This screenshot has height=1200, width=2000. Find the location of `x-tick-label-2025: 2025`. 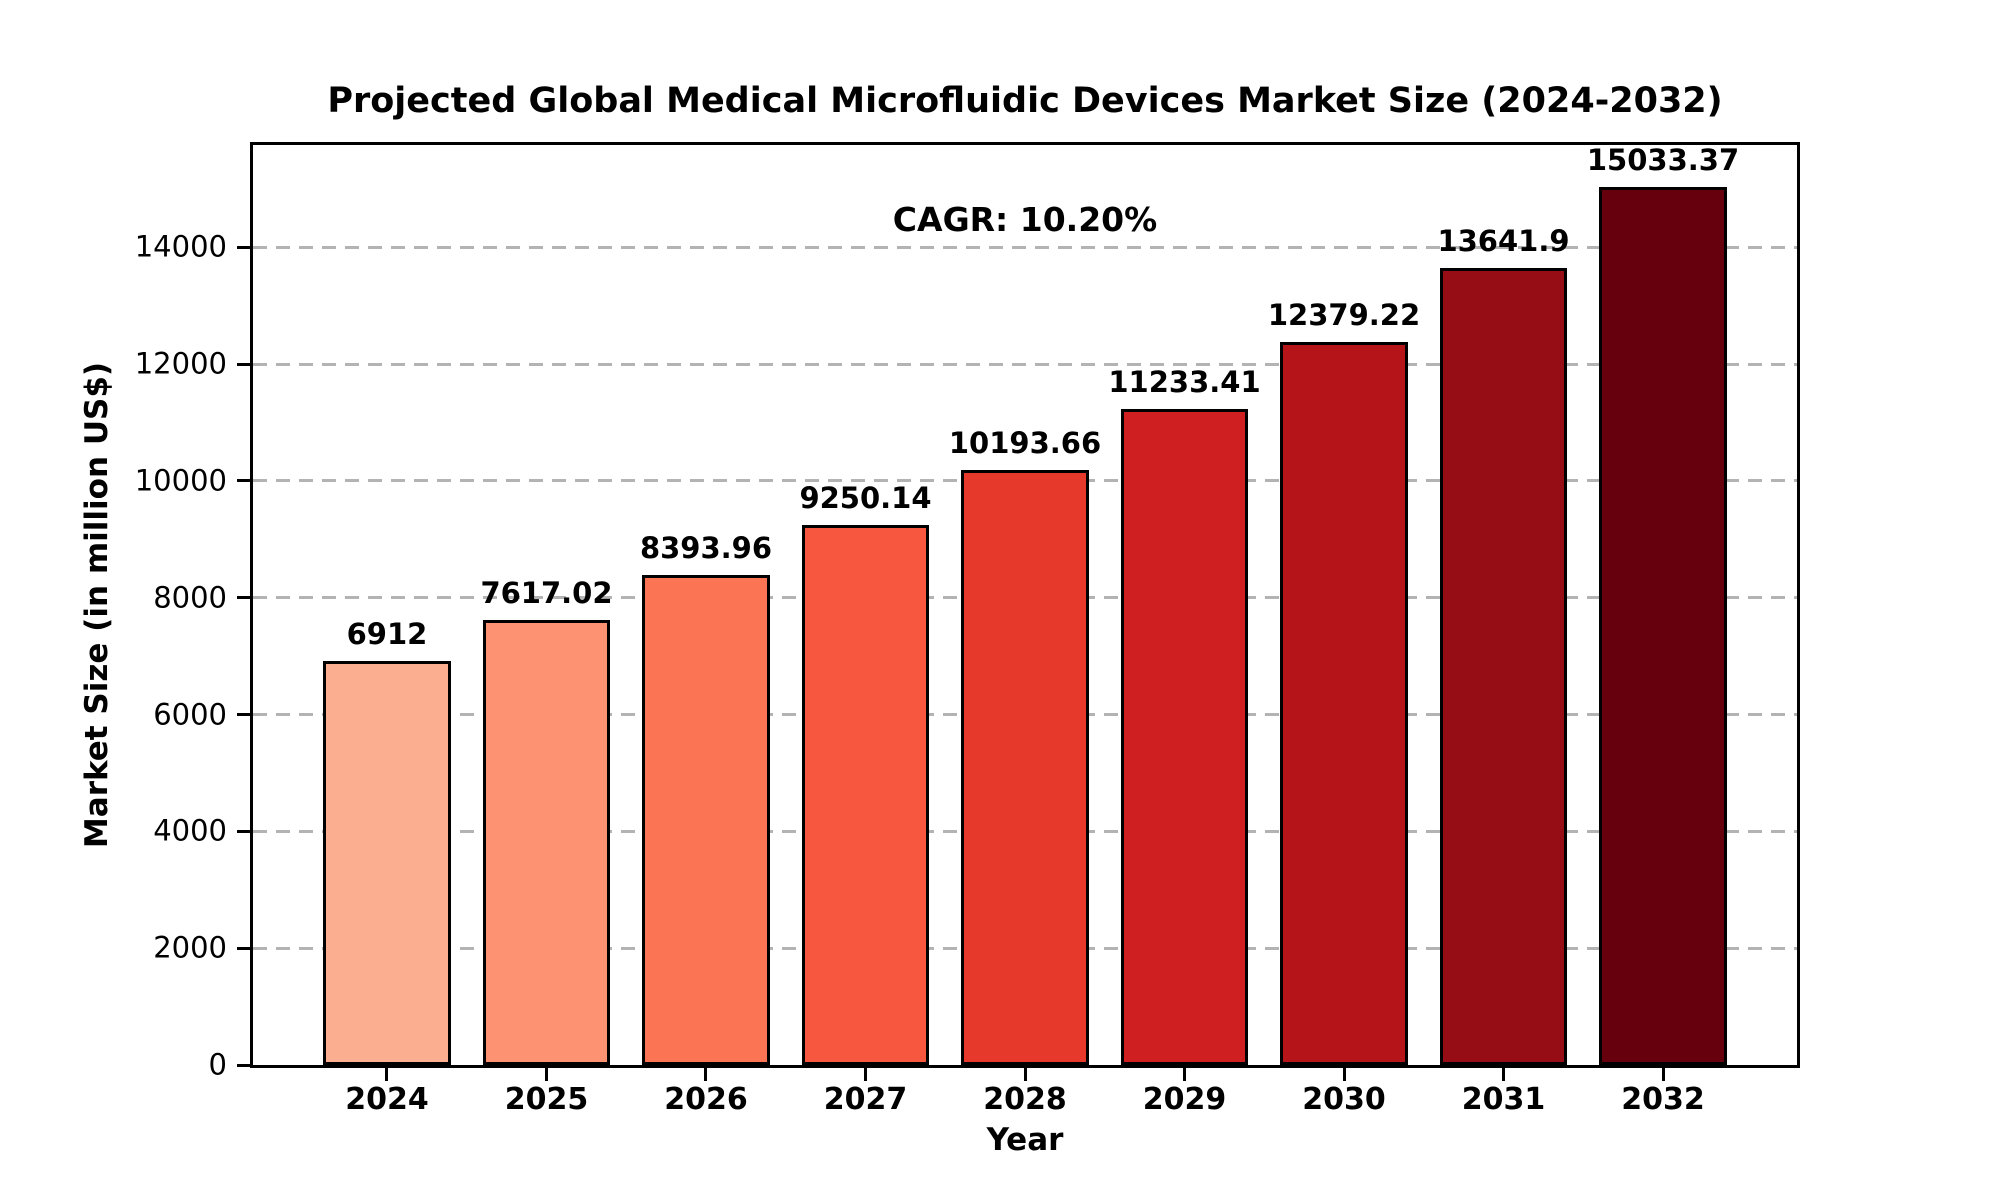

x-tick-label-2025: 2025 is located at coordinates (546, 1099).